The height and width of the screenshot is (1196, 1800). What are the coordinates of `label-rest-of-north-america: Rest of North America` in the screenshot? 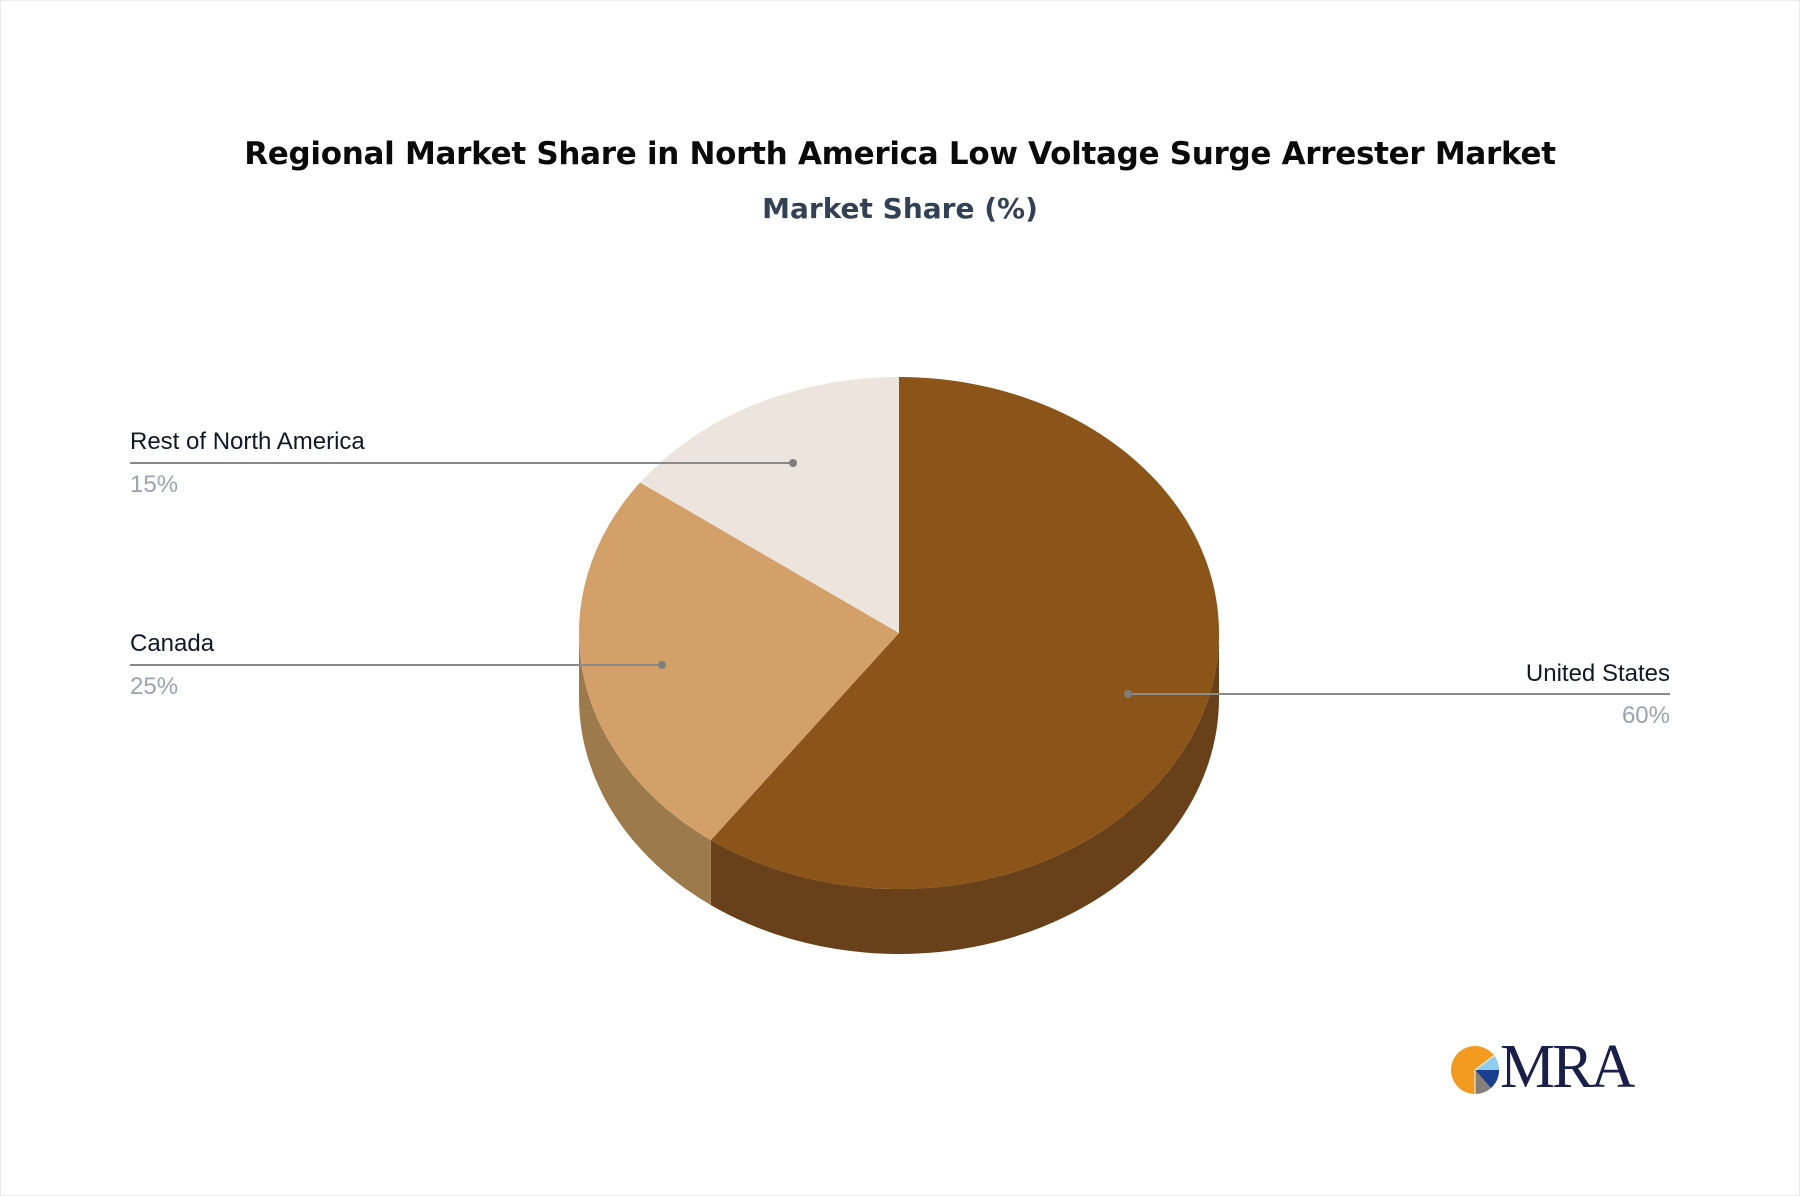 It's located at (247, 441).